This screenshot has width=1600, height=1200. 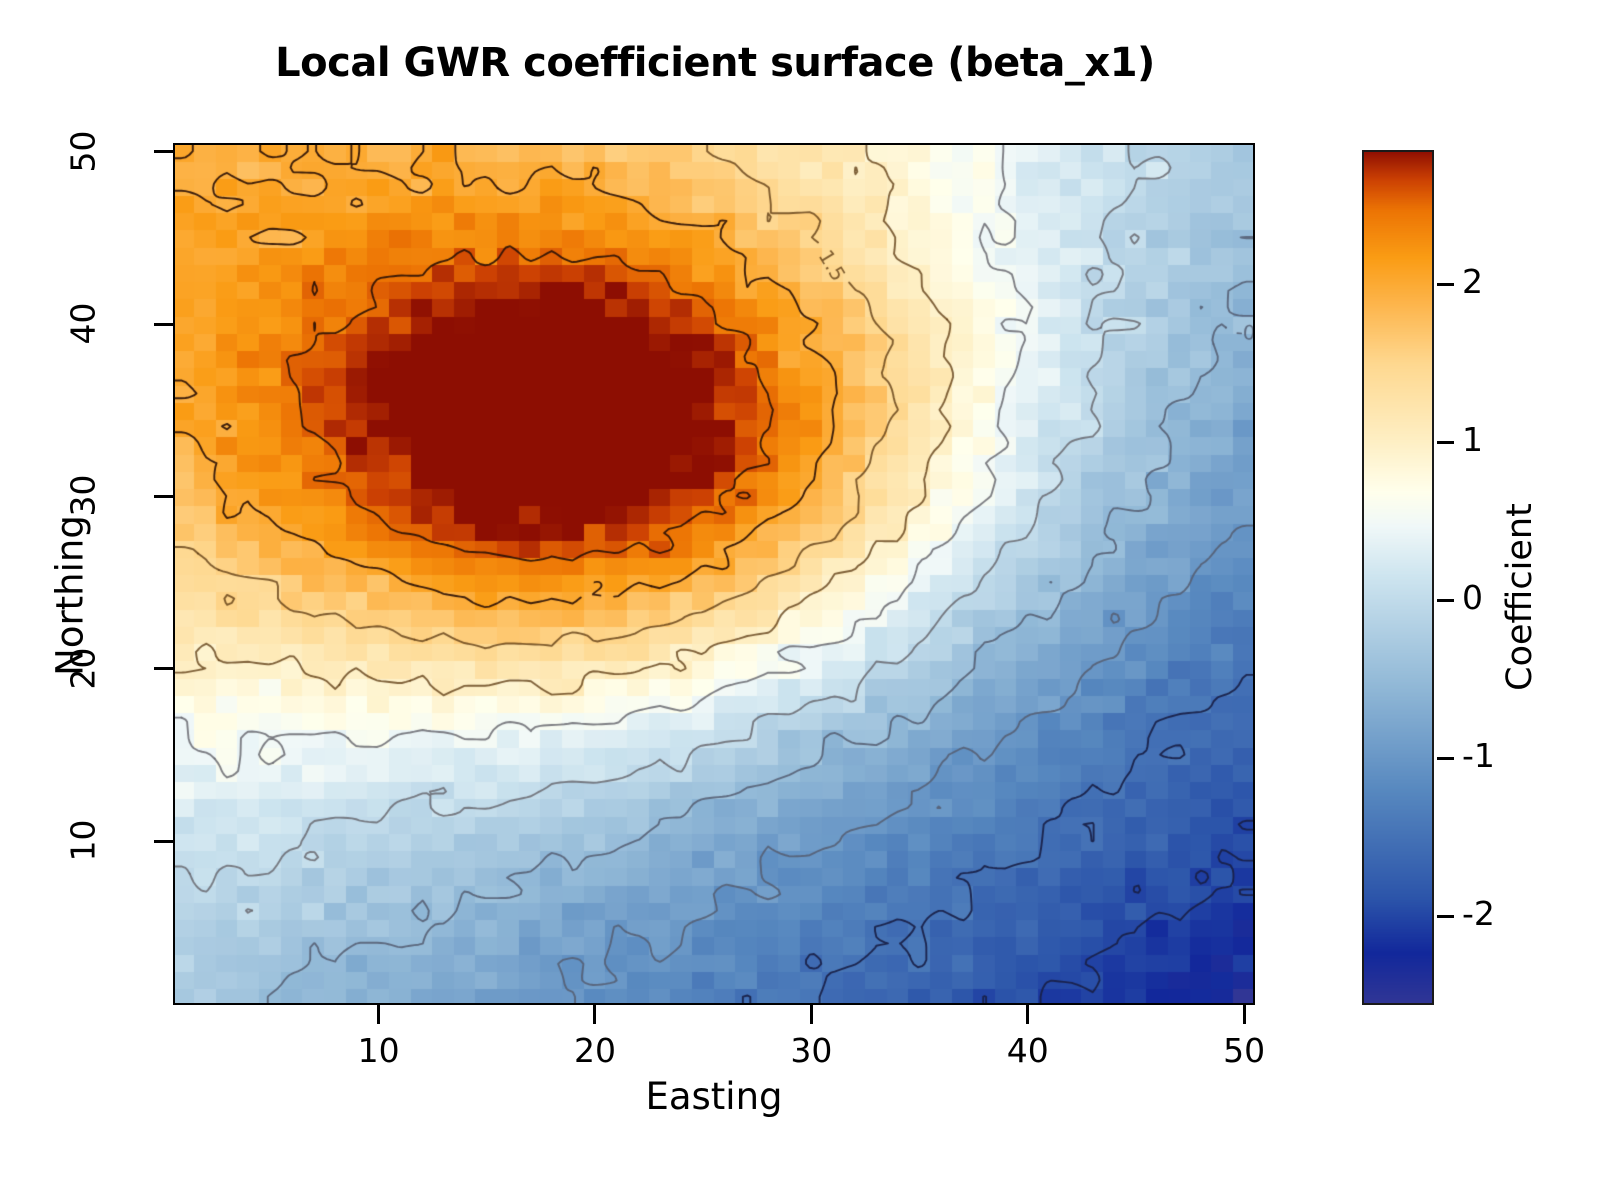 What do you see at coordinates (715, 63) in the screenshot?
I see `page-title: Local GWR coefficient surface (beta_x1)` at bounding box center [715, 63].